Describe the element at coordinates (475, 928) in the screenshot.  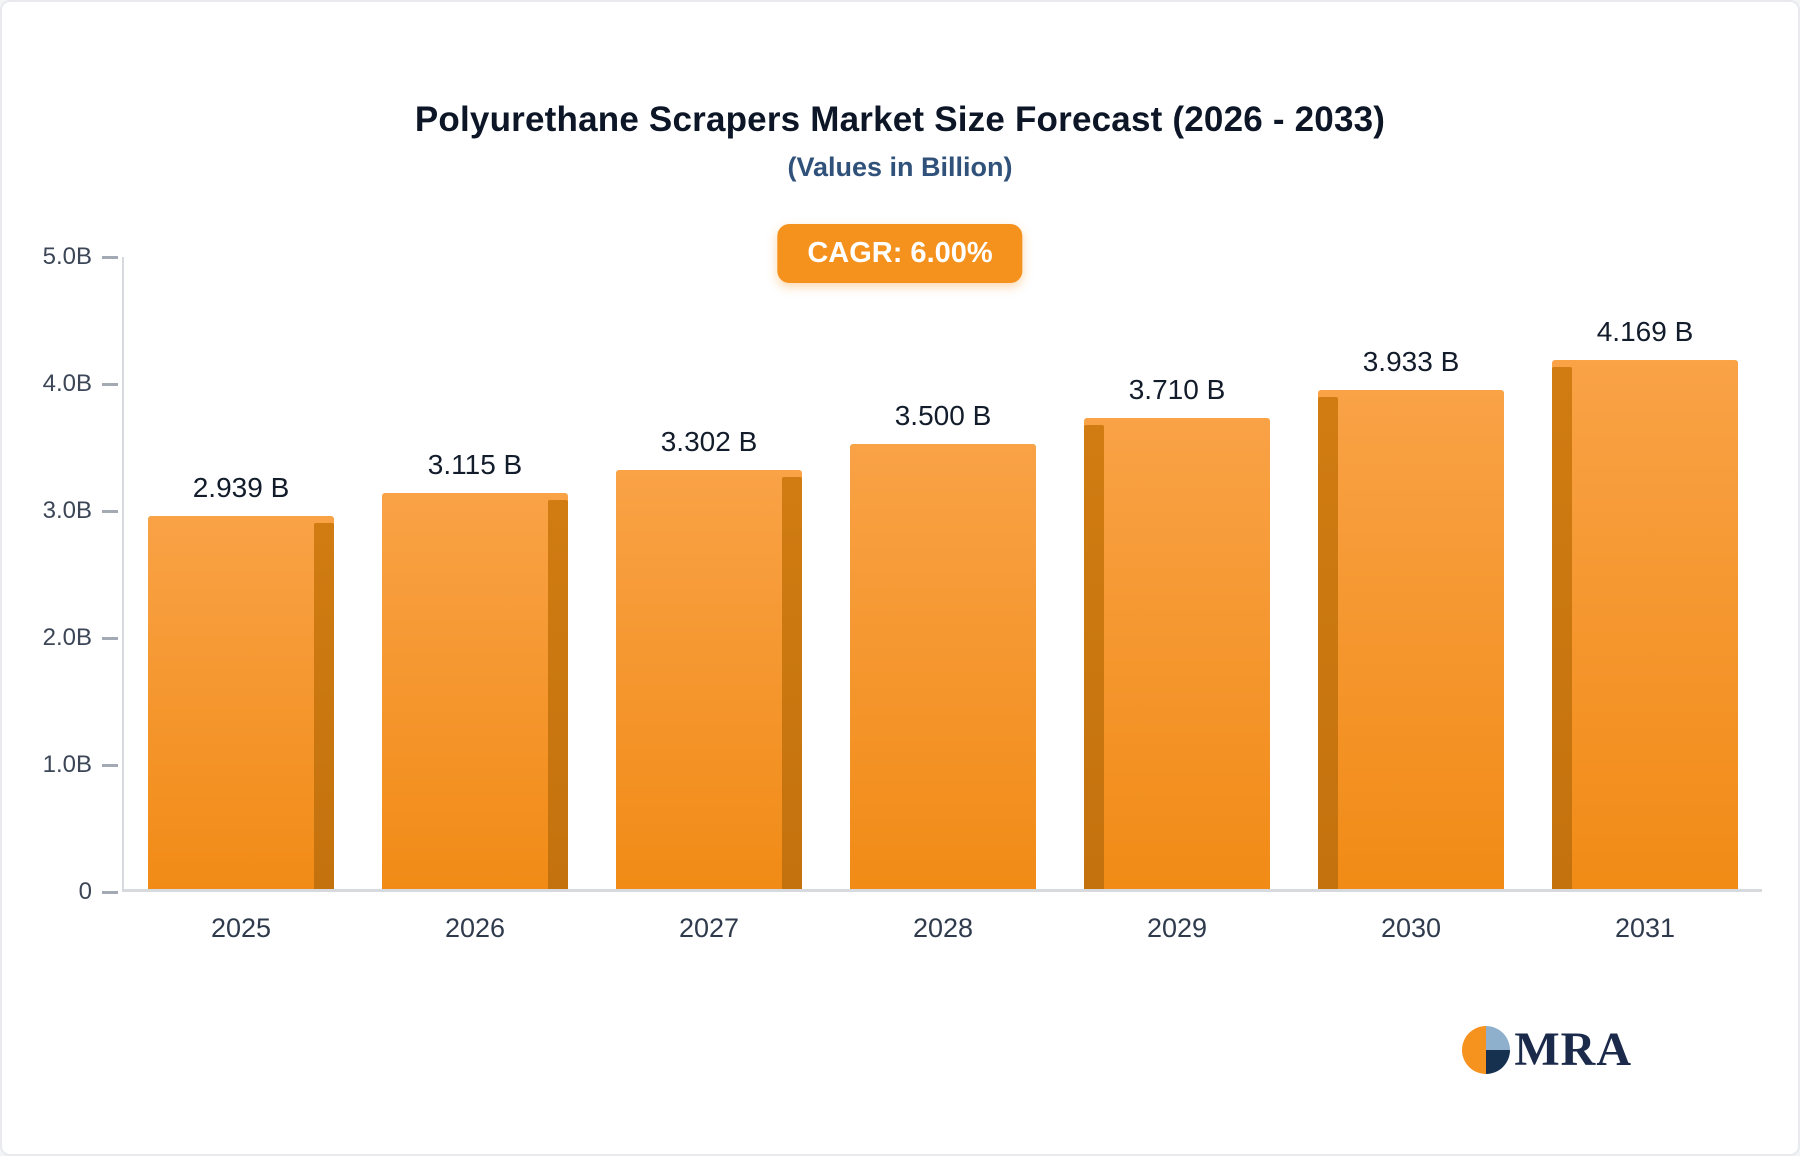
I see `x-axis-label: 2026` at that location.